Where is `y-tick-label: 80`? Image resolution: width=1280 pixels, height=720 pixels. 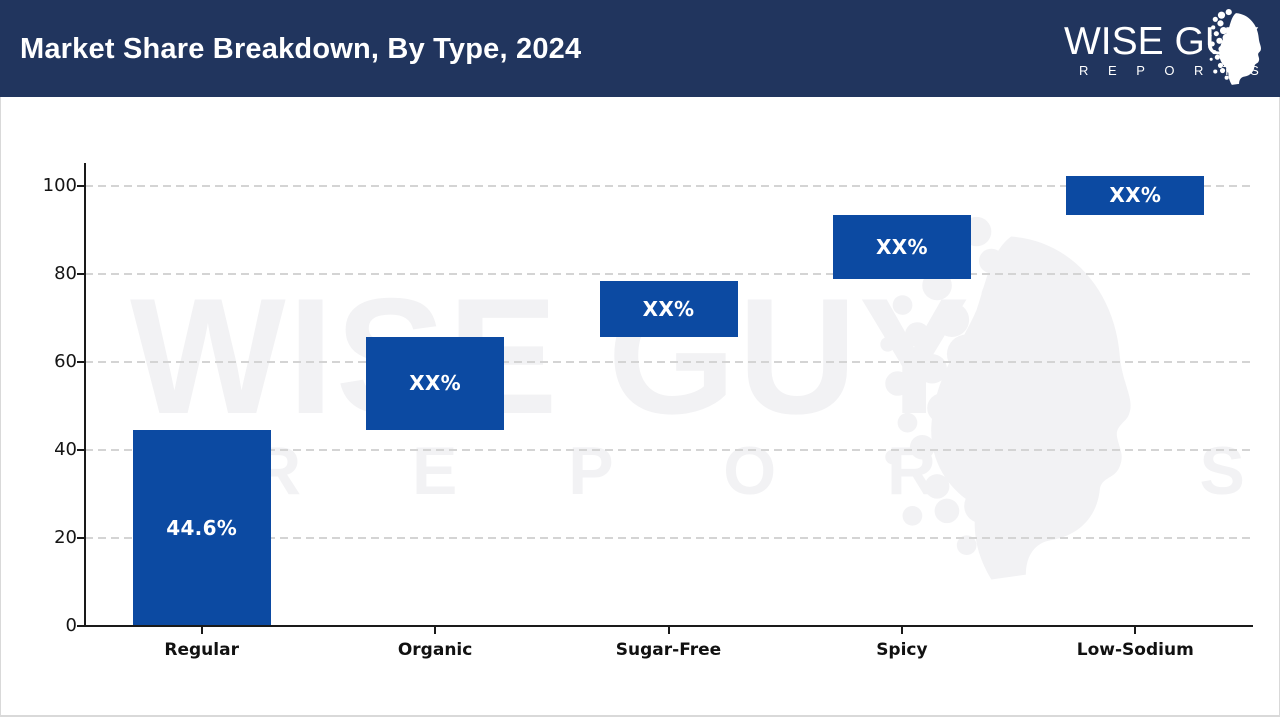 y-tick-label: 80 is located at coordinates (65, 273).